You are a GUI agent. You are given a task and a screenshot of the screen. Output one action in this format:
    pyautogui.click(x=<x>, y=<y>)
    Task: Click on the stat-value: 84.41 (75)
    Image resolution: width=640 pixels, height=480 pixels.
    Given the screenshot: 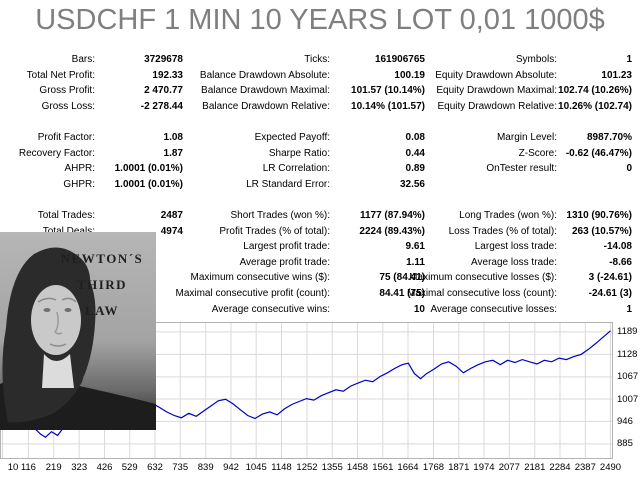 What is the action you would take?
    pyautogui.click(x=402, y=293)
    